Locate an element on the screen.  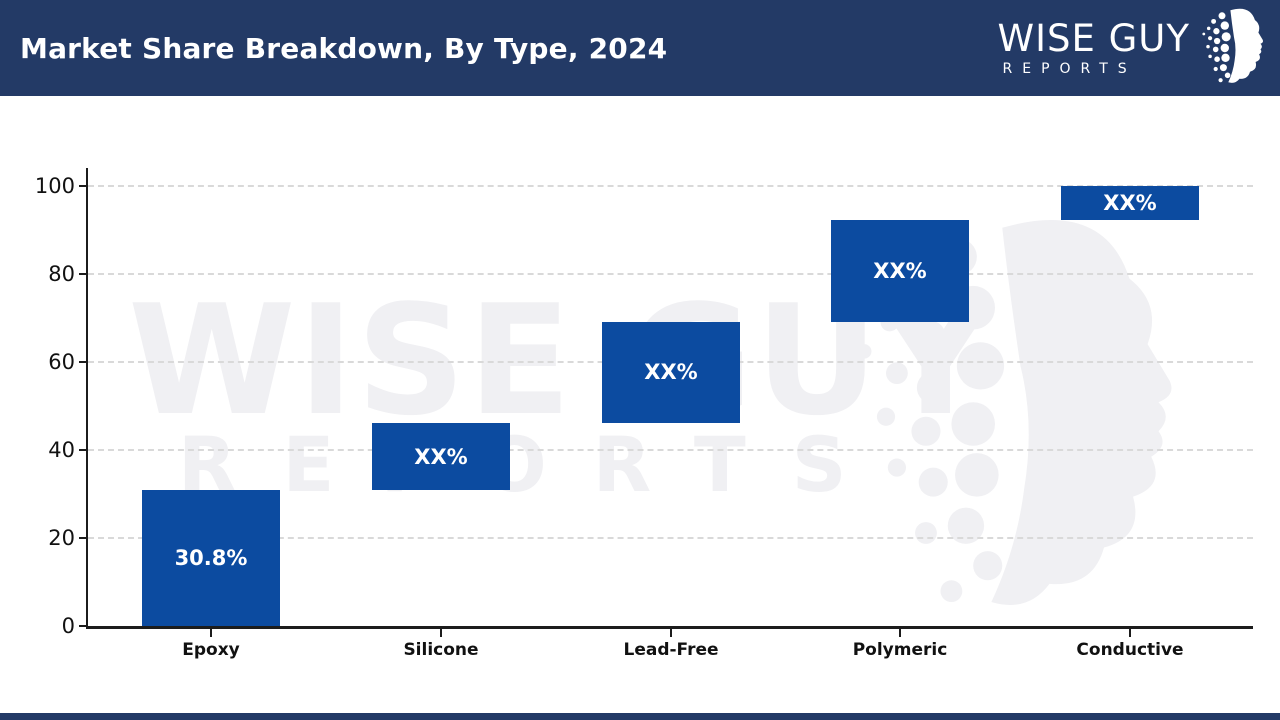
bar-conductive: XX% is located at coordinates (1130, 203).